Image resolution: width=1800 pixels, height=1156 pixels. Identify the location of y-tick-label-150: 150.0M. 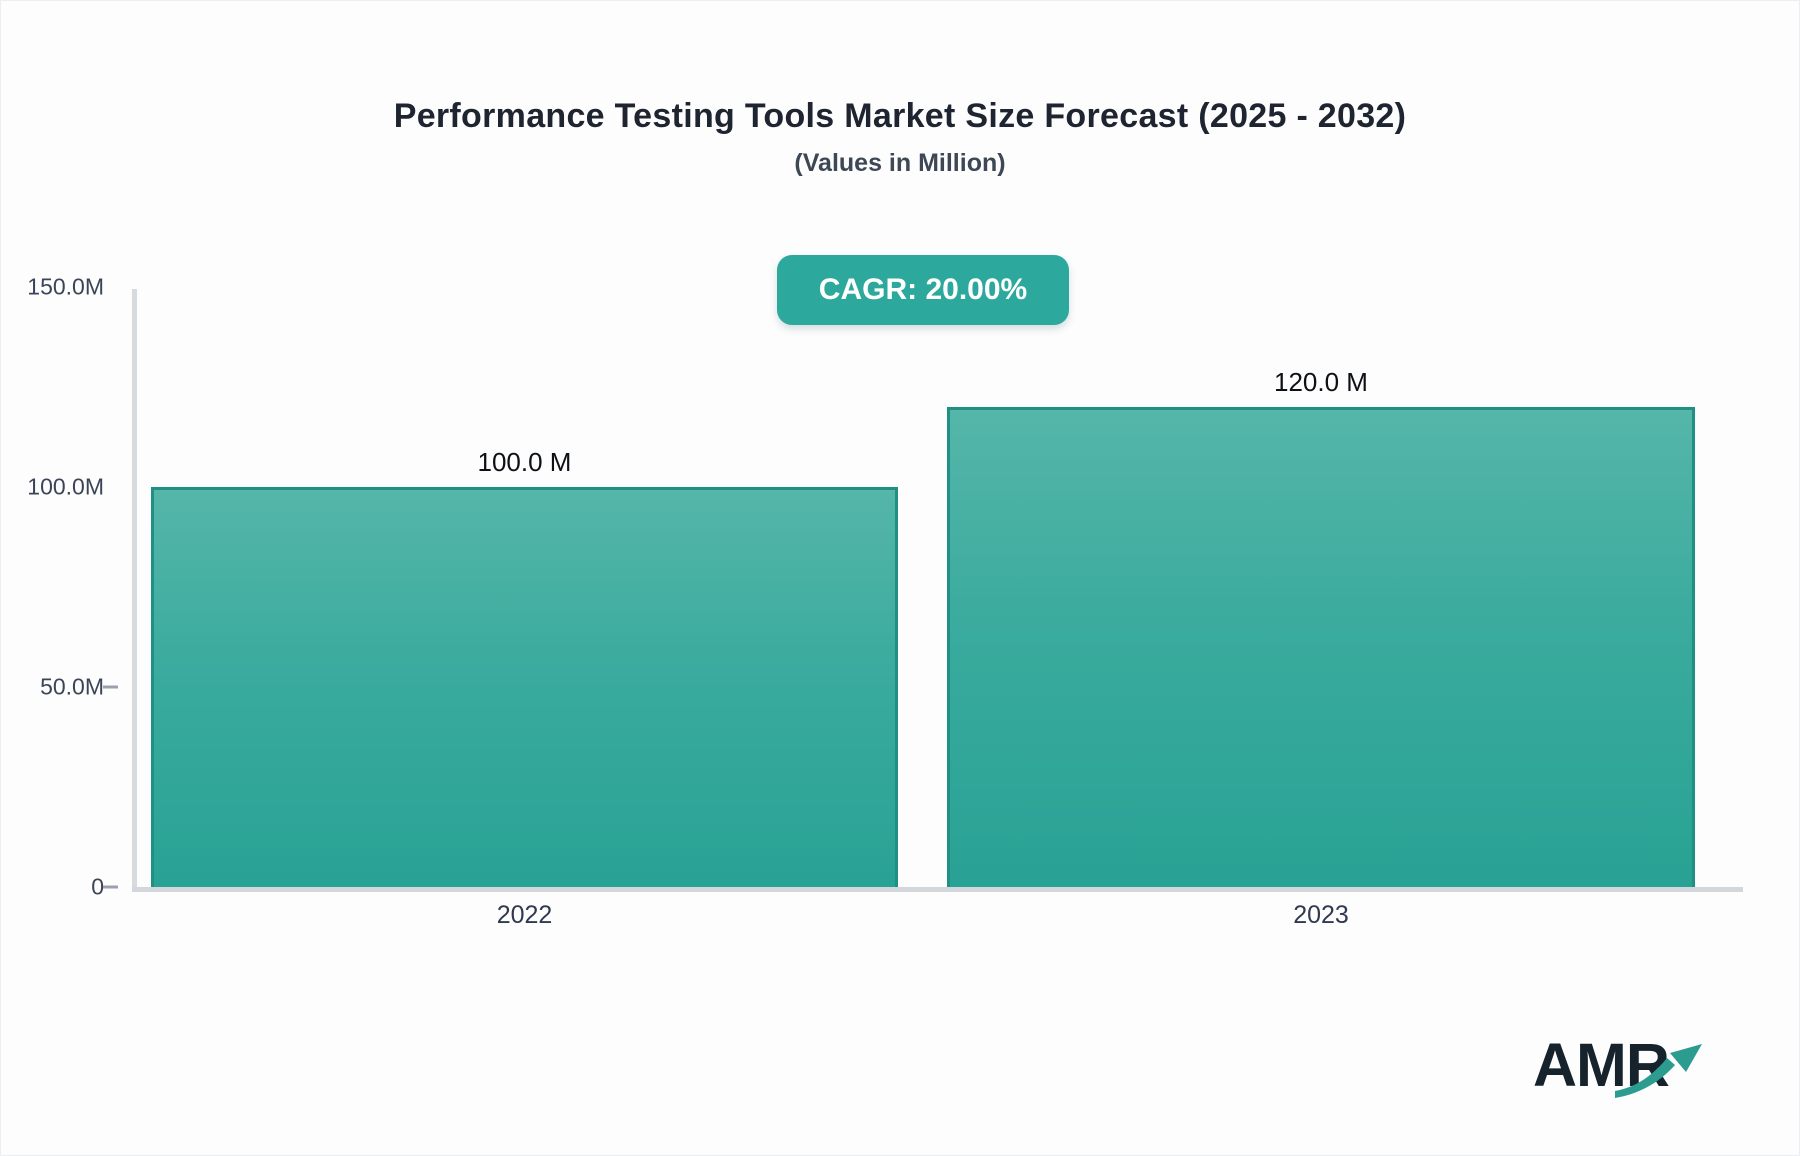
(65, 286).